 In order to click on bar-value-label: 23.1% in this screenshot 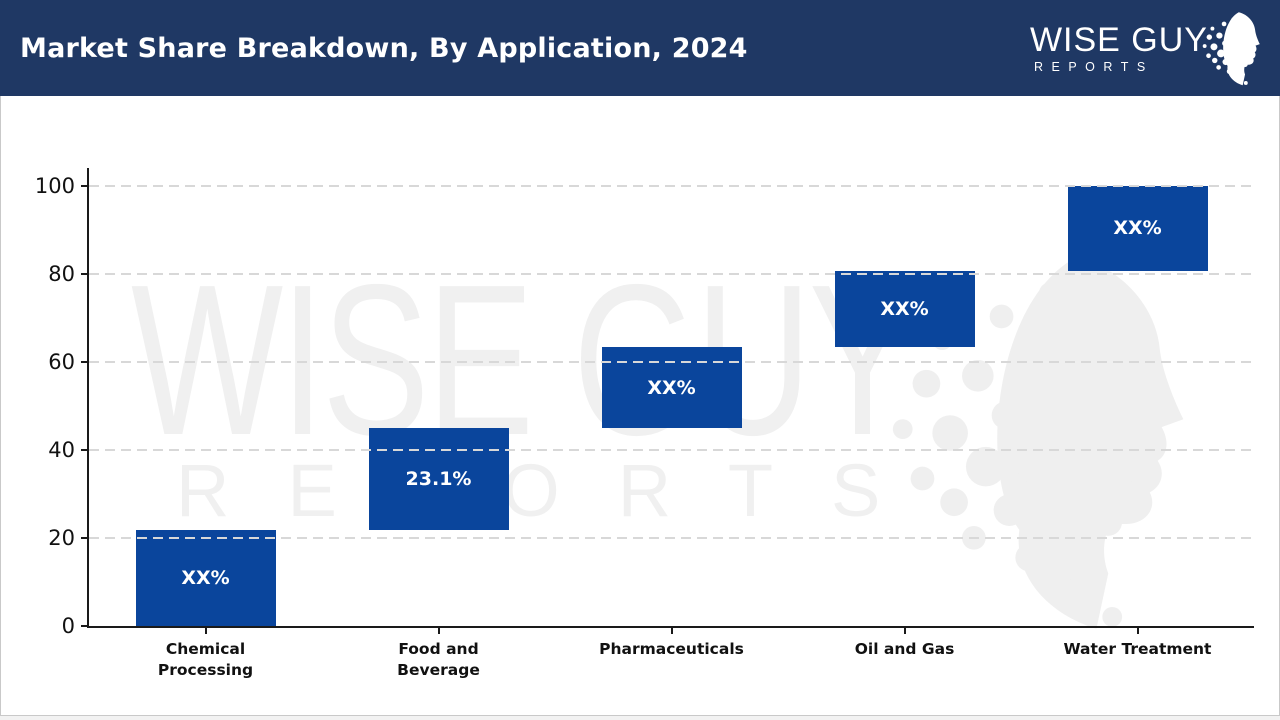, I will do `click(438, 479)`.